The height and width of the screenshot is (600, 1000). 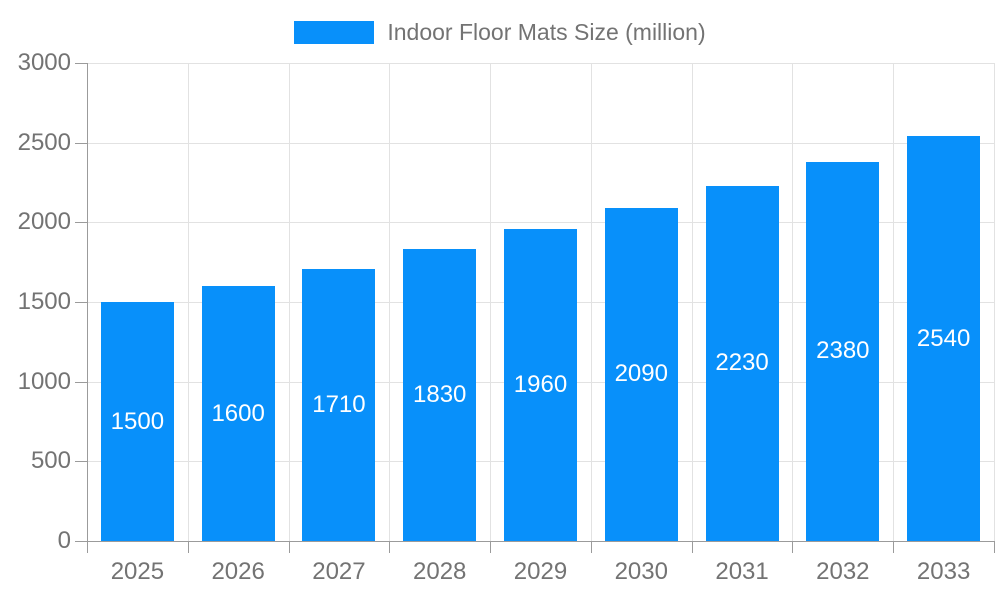 What do you see at coordinates (137, 571) in the screenshot?
I see `x-tick-label: 2025` at bounding box center [137, 571].